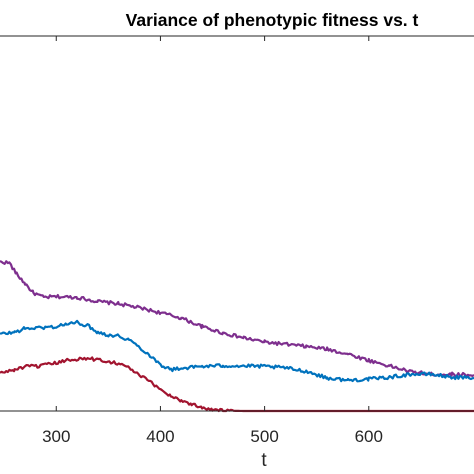 The image size is (474, 474). I want to click on x-tick-label: 600, so click(369, 436).